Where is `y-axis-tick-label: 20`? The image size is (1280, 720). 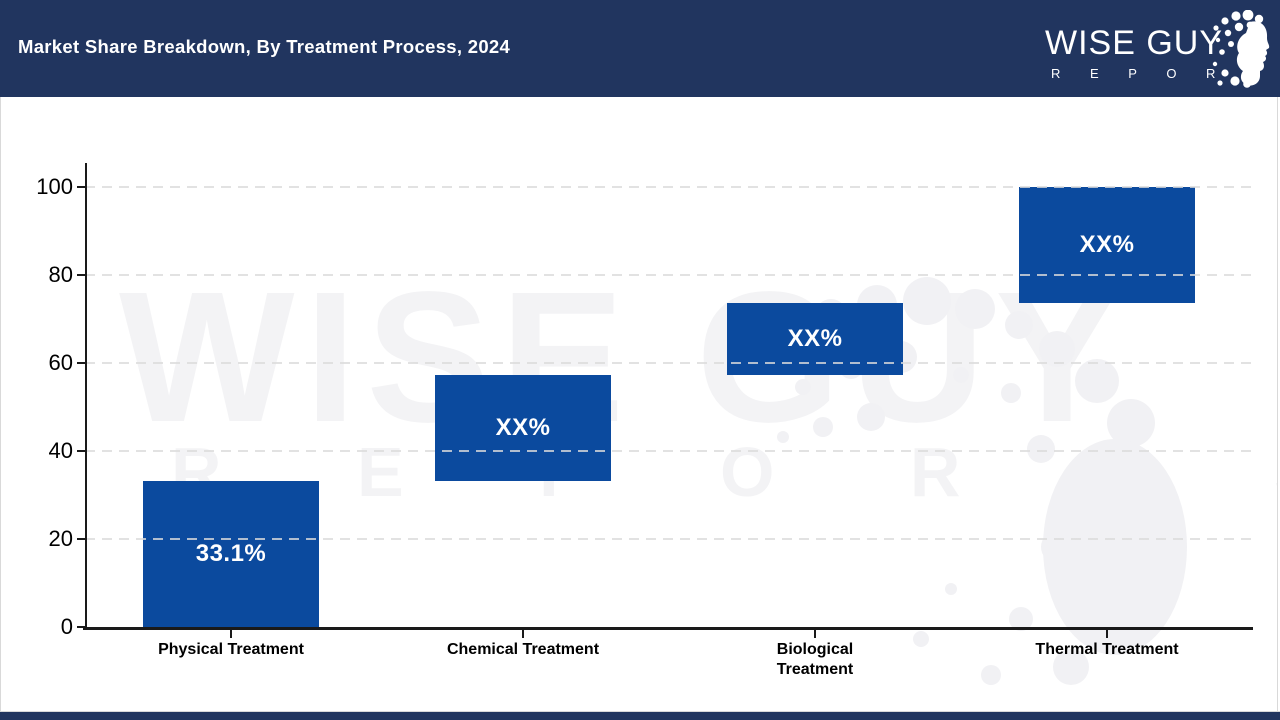 y-axis-tick-label: 20 is located at coordinates (60, 538).